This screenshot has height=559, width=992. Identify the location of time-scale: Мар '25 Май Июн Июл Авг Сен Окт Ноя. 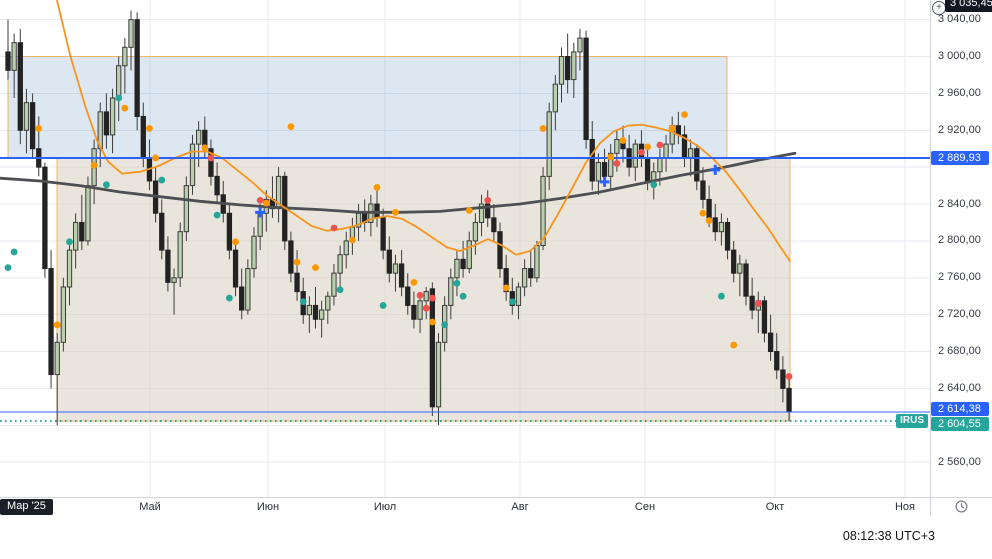
(465, 506).